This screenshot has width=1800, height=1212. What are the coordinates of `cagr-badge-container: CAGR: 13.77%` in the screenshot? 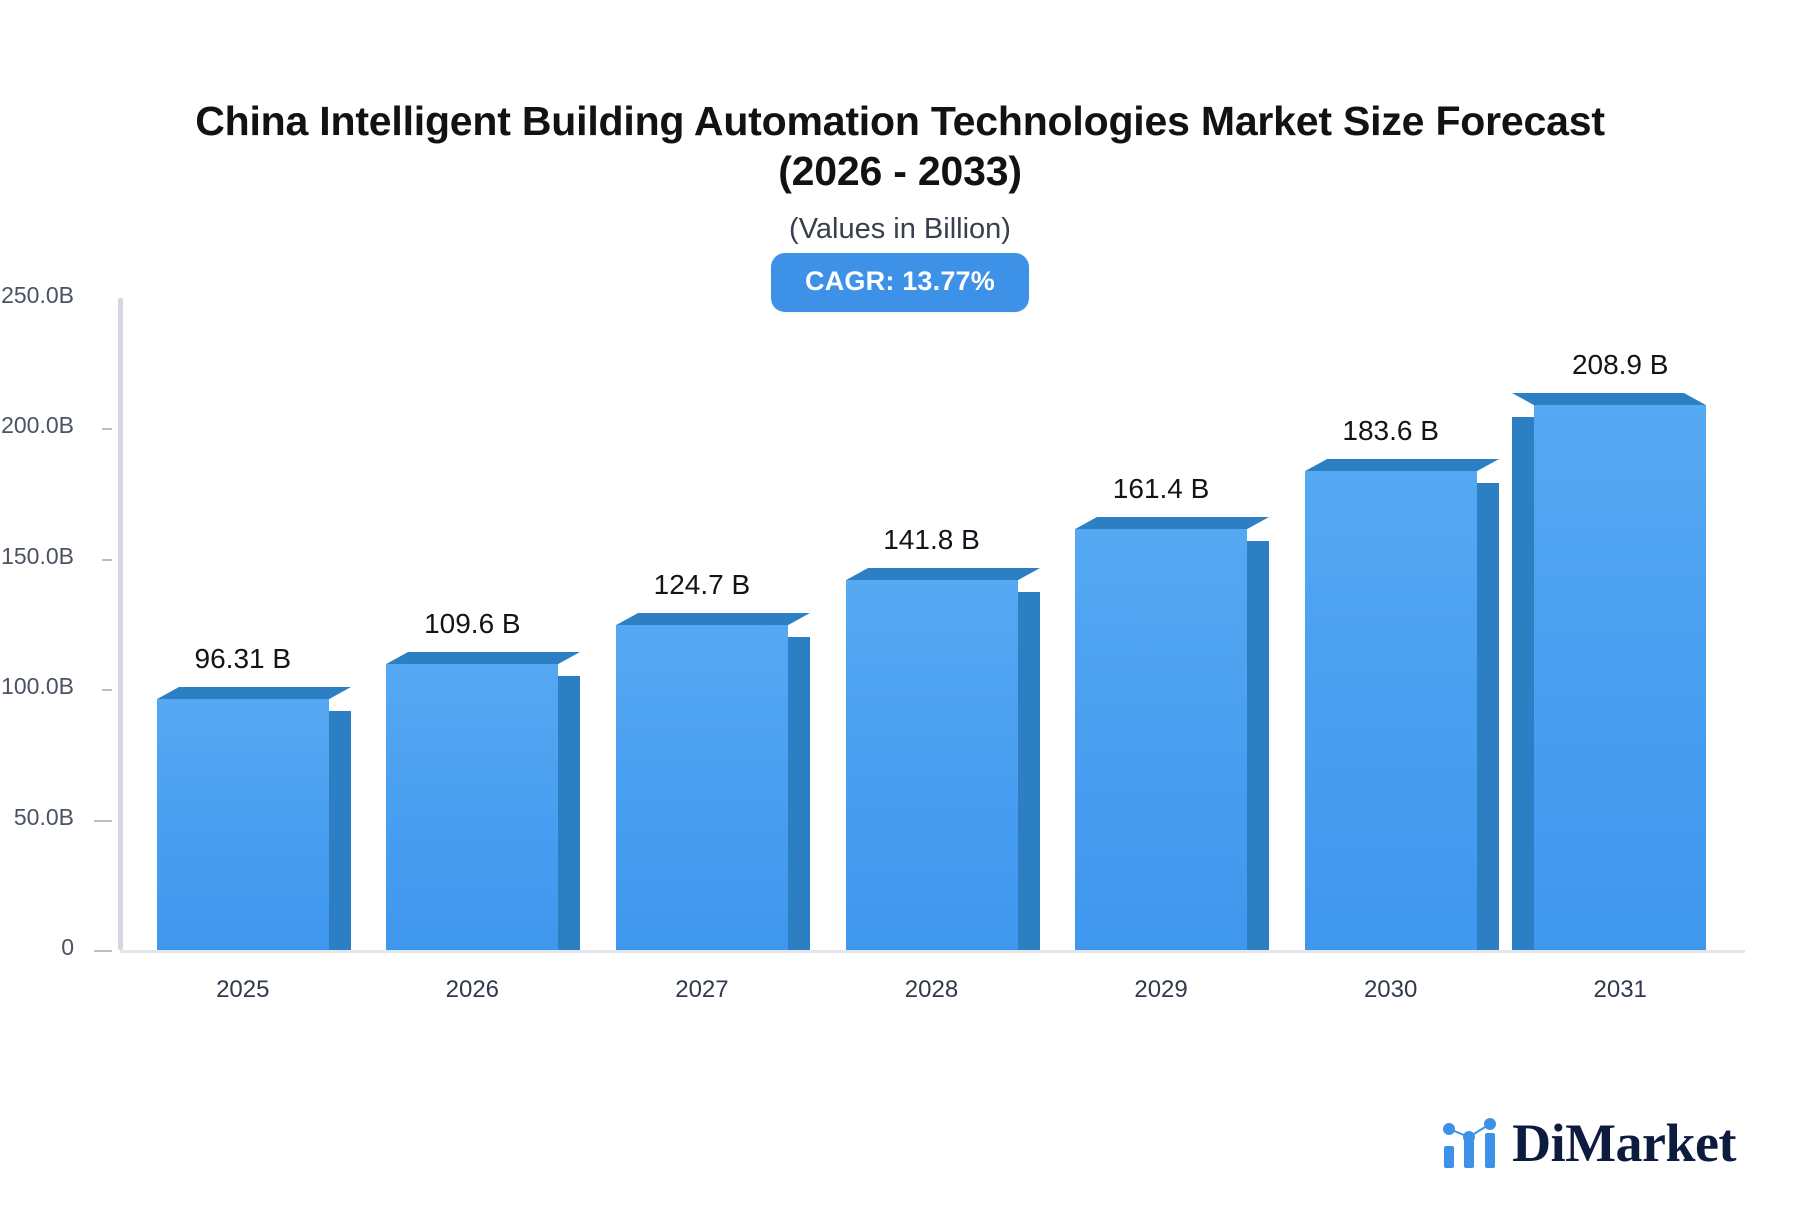 It's located at (900, 282).